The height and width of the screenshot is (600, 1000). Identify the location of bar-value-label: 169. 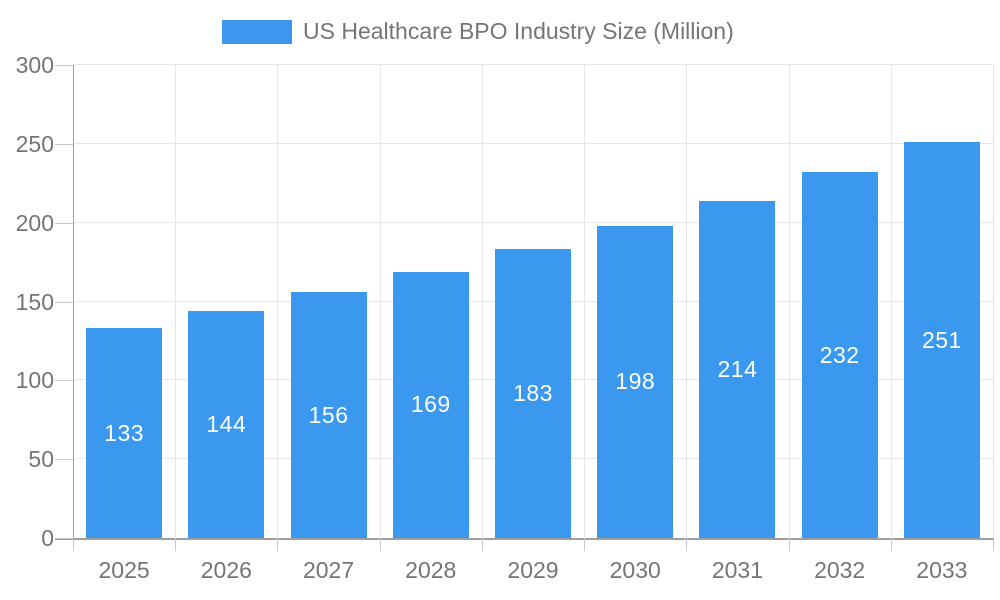
(430, 404).